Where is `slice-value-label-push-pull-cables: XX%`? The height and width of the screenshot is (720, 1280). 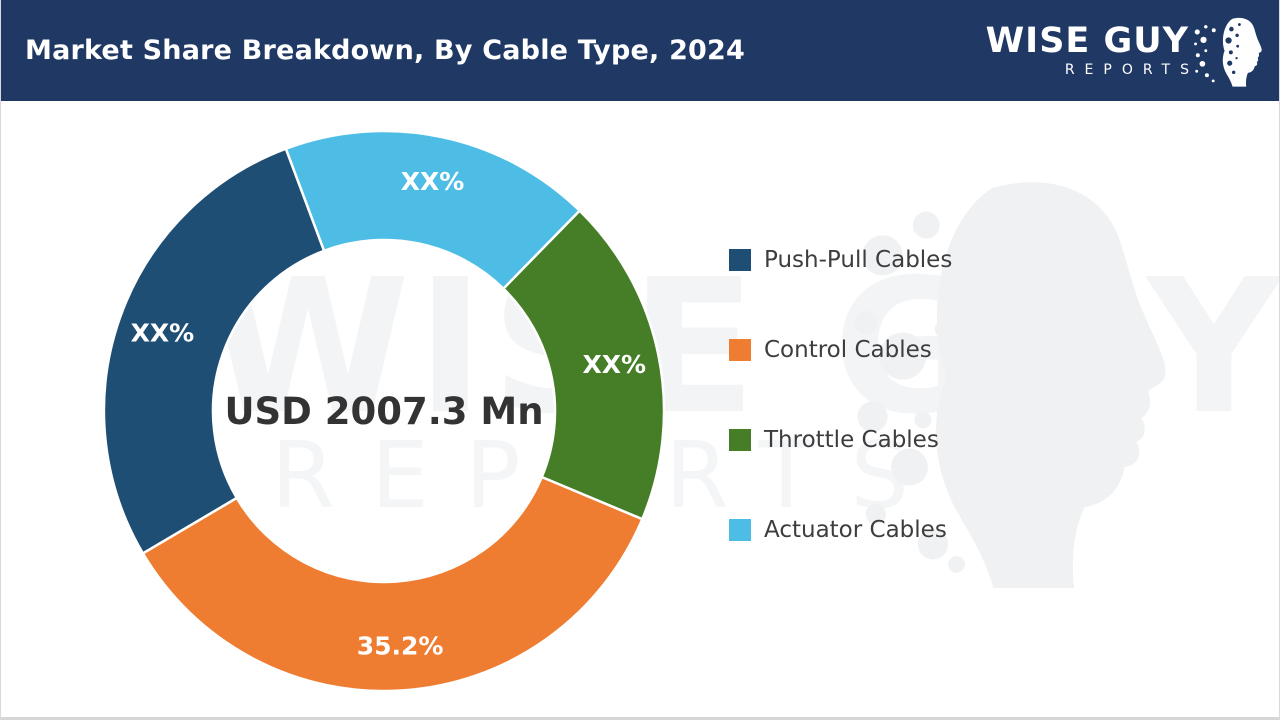
slice-value-label-push-pull-cables: XX% is located at coordinates (163, 333).